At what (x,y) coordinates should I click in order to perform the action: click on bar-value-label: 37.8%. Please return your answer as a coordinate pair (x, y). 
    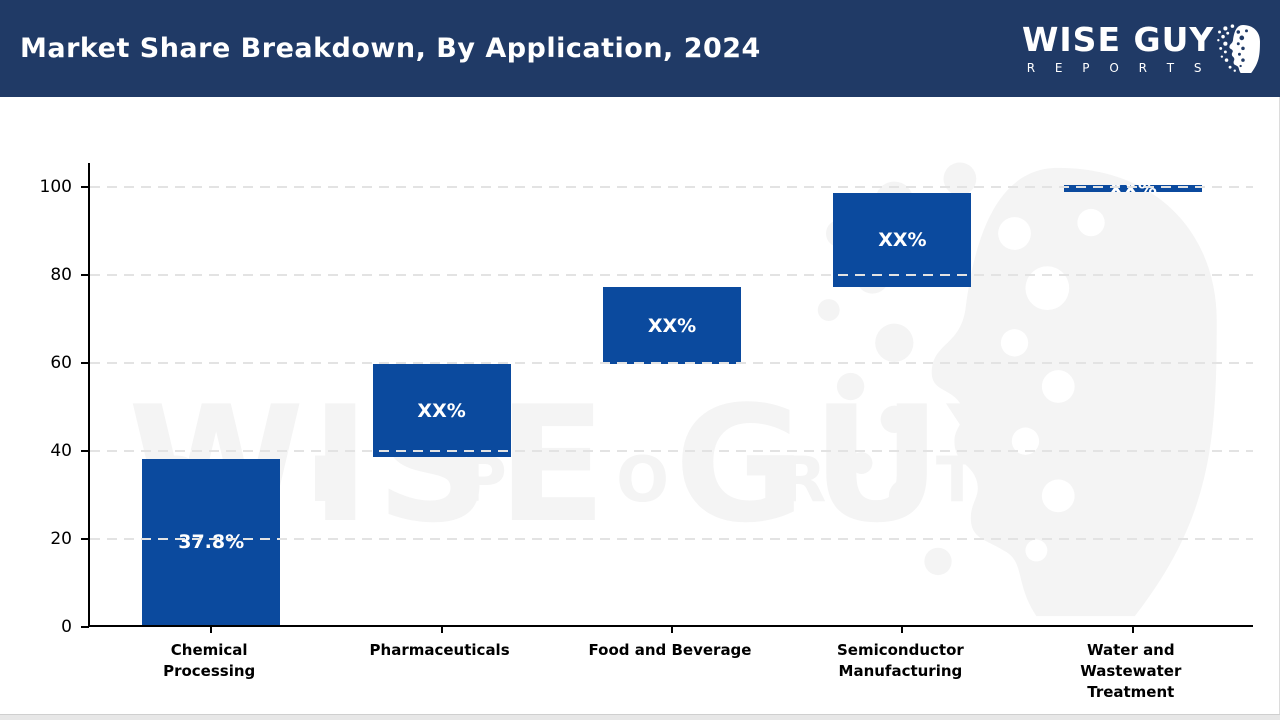
    Looking at the image, I should click on (211, 541).